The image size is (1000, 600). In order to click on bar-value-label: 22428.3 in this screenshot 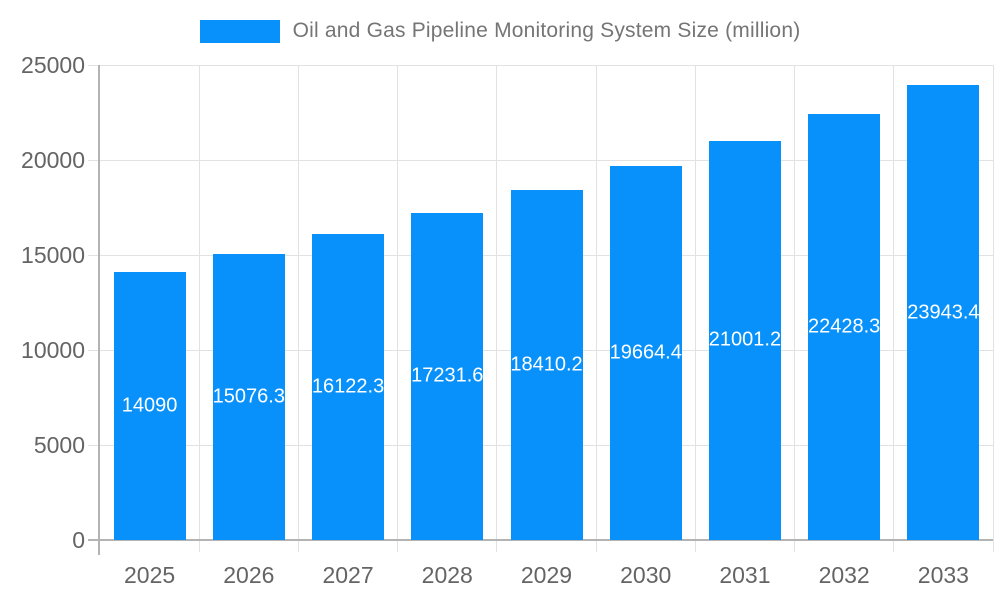, I will do `click(844, 326)`.